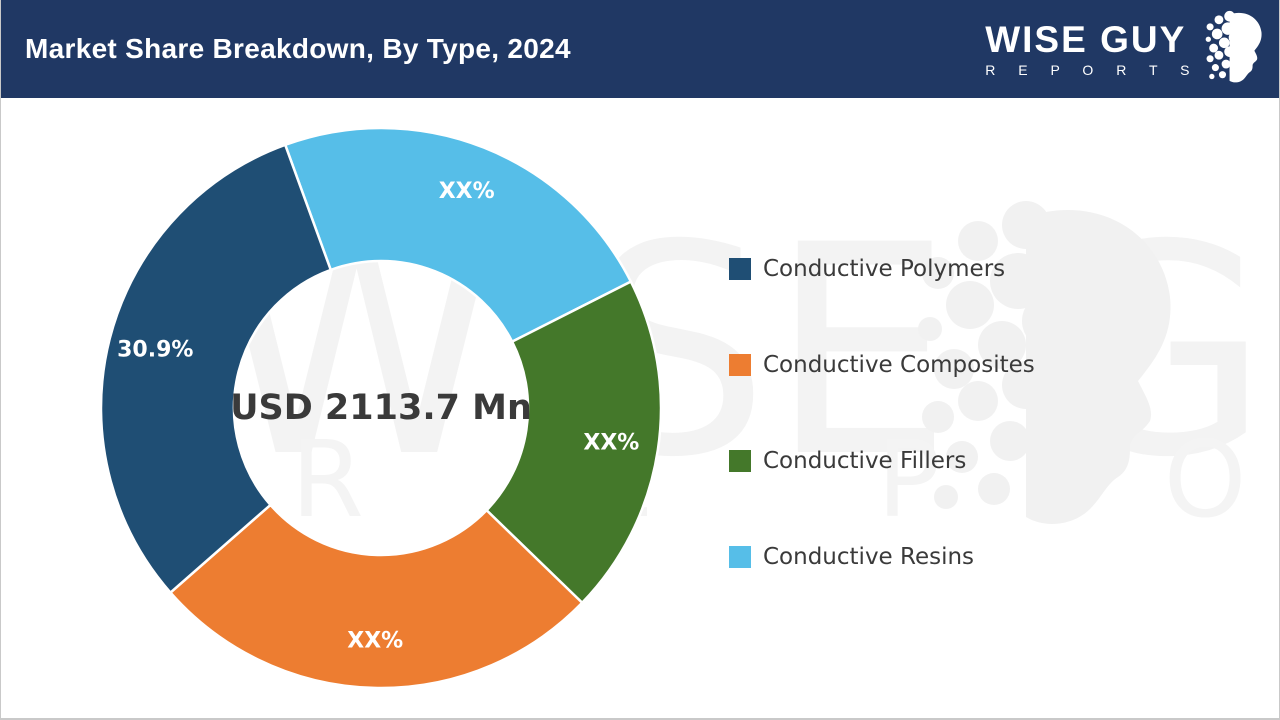  Describe the element at coordinates (1086, 39) in the screenshot. I see `brand-name: WISE GUY` at that location.